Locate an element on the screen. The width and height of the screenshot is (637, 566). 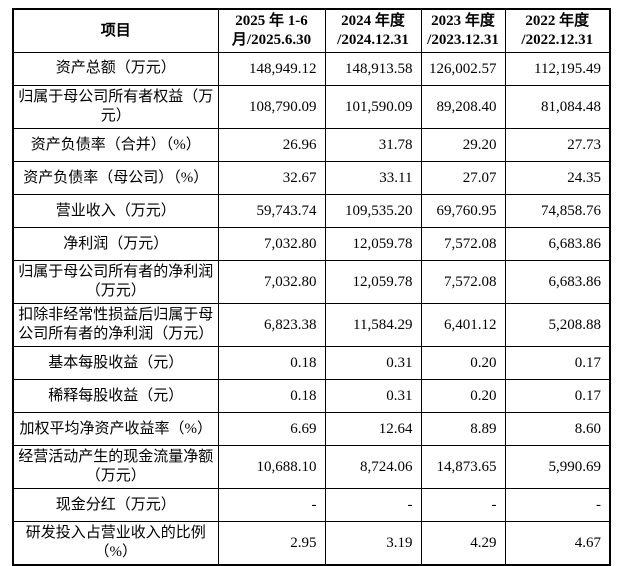
cell-value: 5,990.69 is located at coordinates (557, 467).